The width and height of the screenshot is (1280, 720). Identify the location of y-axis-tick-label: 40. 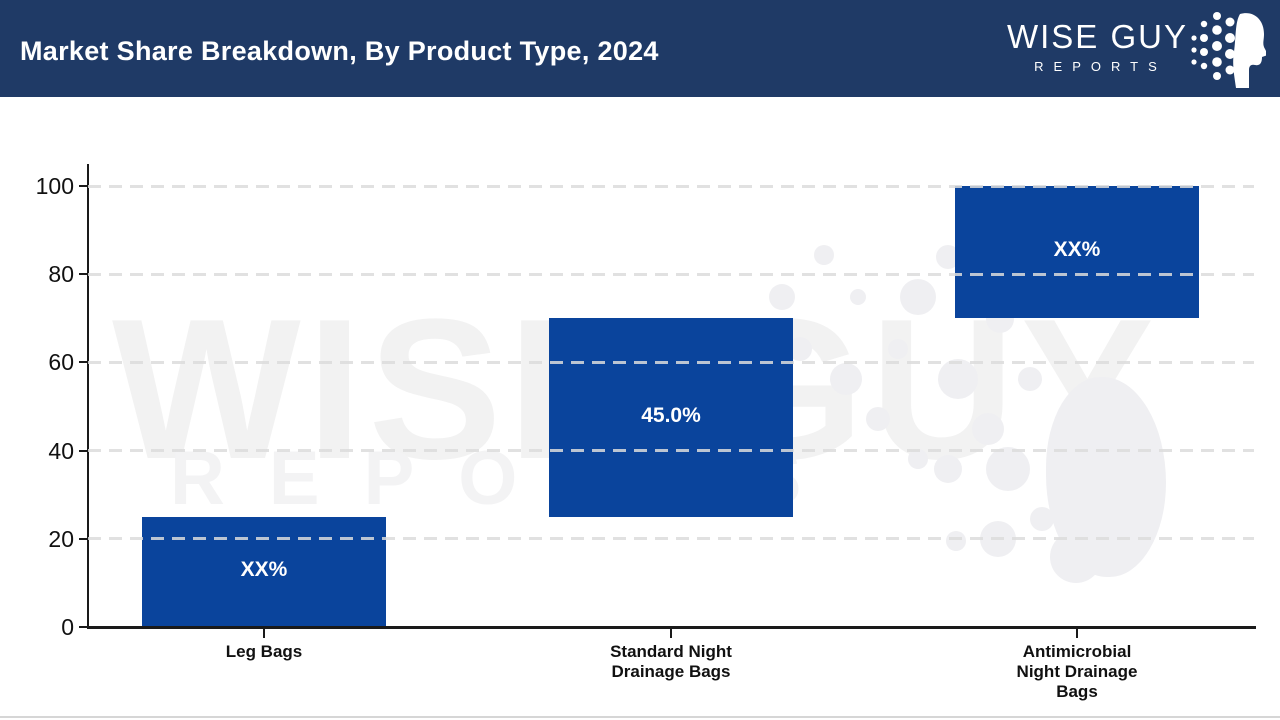
(61, 450).